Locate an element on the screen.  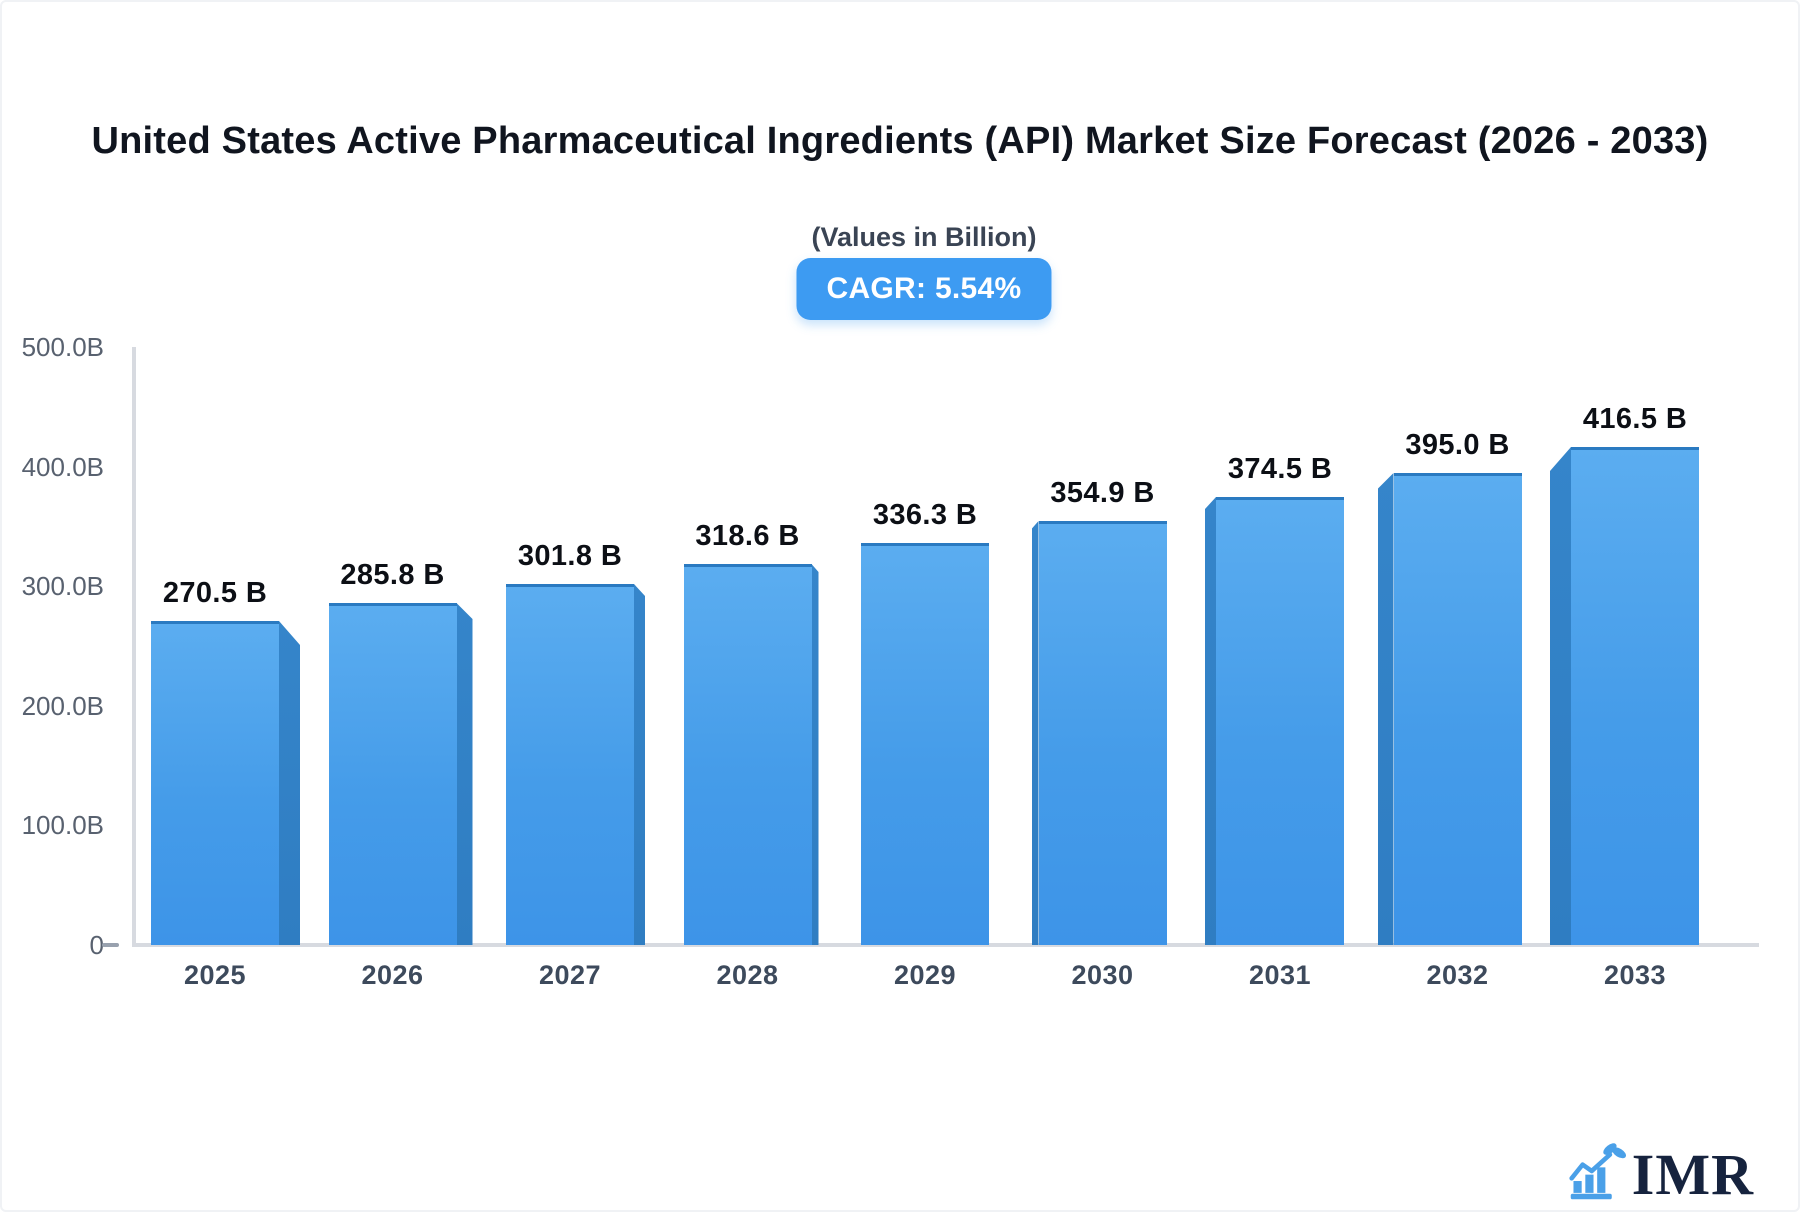
y-axis-line is located at coordinates (134, 647).